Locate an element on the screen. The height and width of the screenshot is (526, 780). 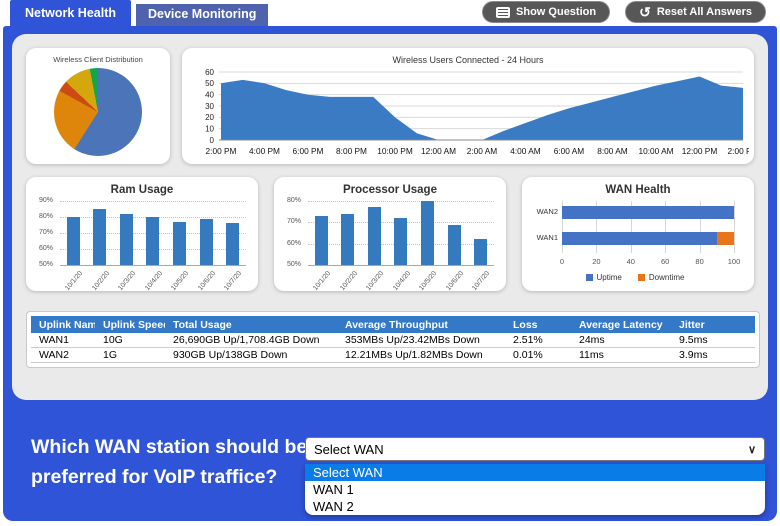
wan-category-label: WAN2 is located at coordinates (547, 211).